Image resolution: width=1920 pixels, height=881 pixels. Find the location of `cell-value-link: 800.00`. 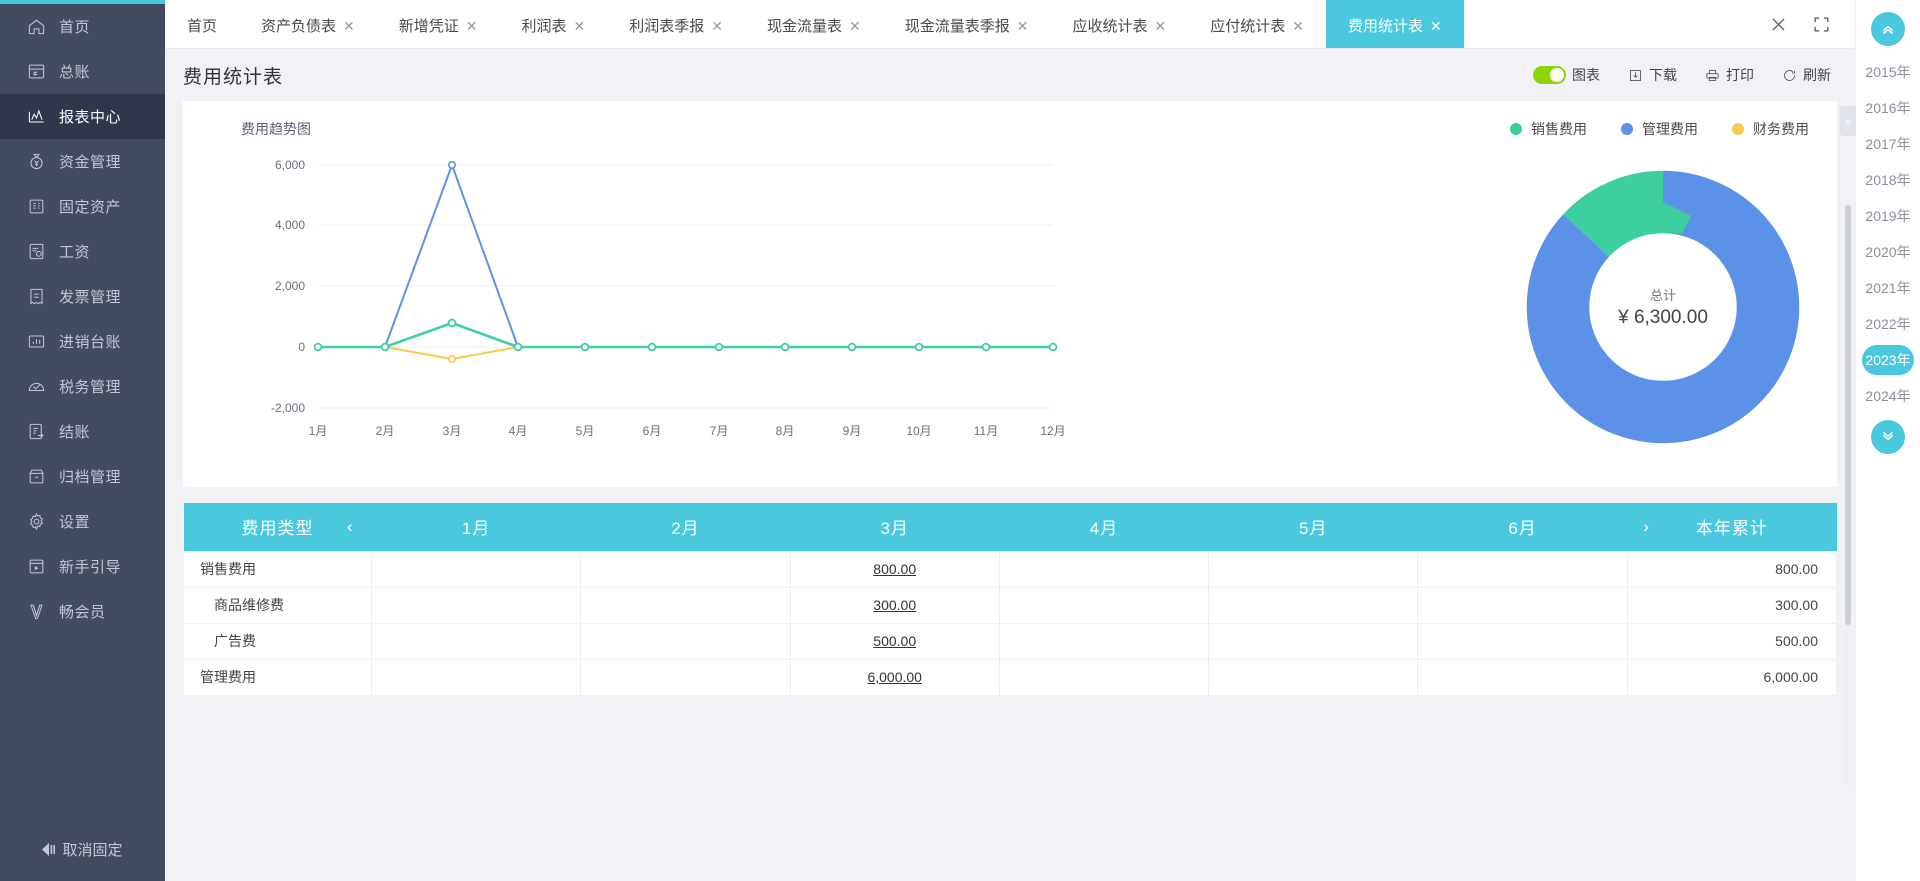

cell-value-link: 800.00 is located at coordinates (895, 569).